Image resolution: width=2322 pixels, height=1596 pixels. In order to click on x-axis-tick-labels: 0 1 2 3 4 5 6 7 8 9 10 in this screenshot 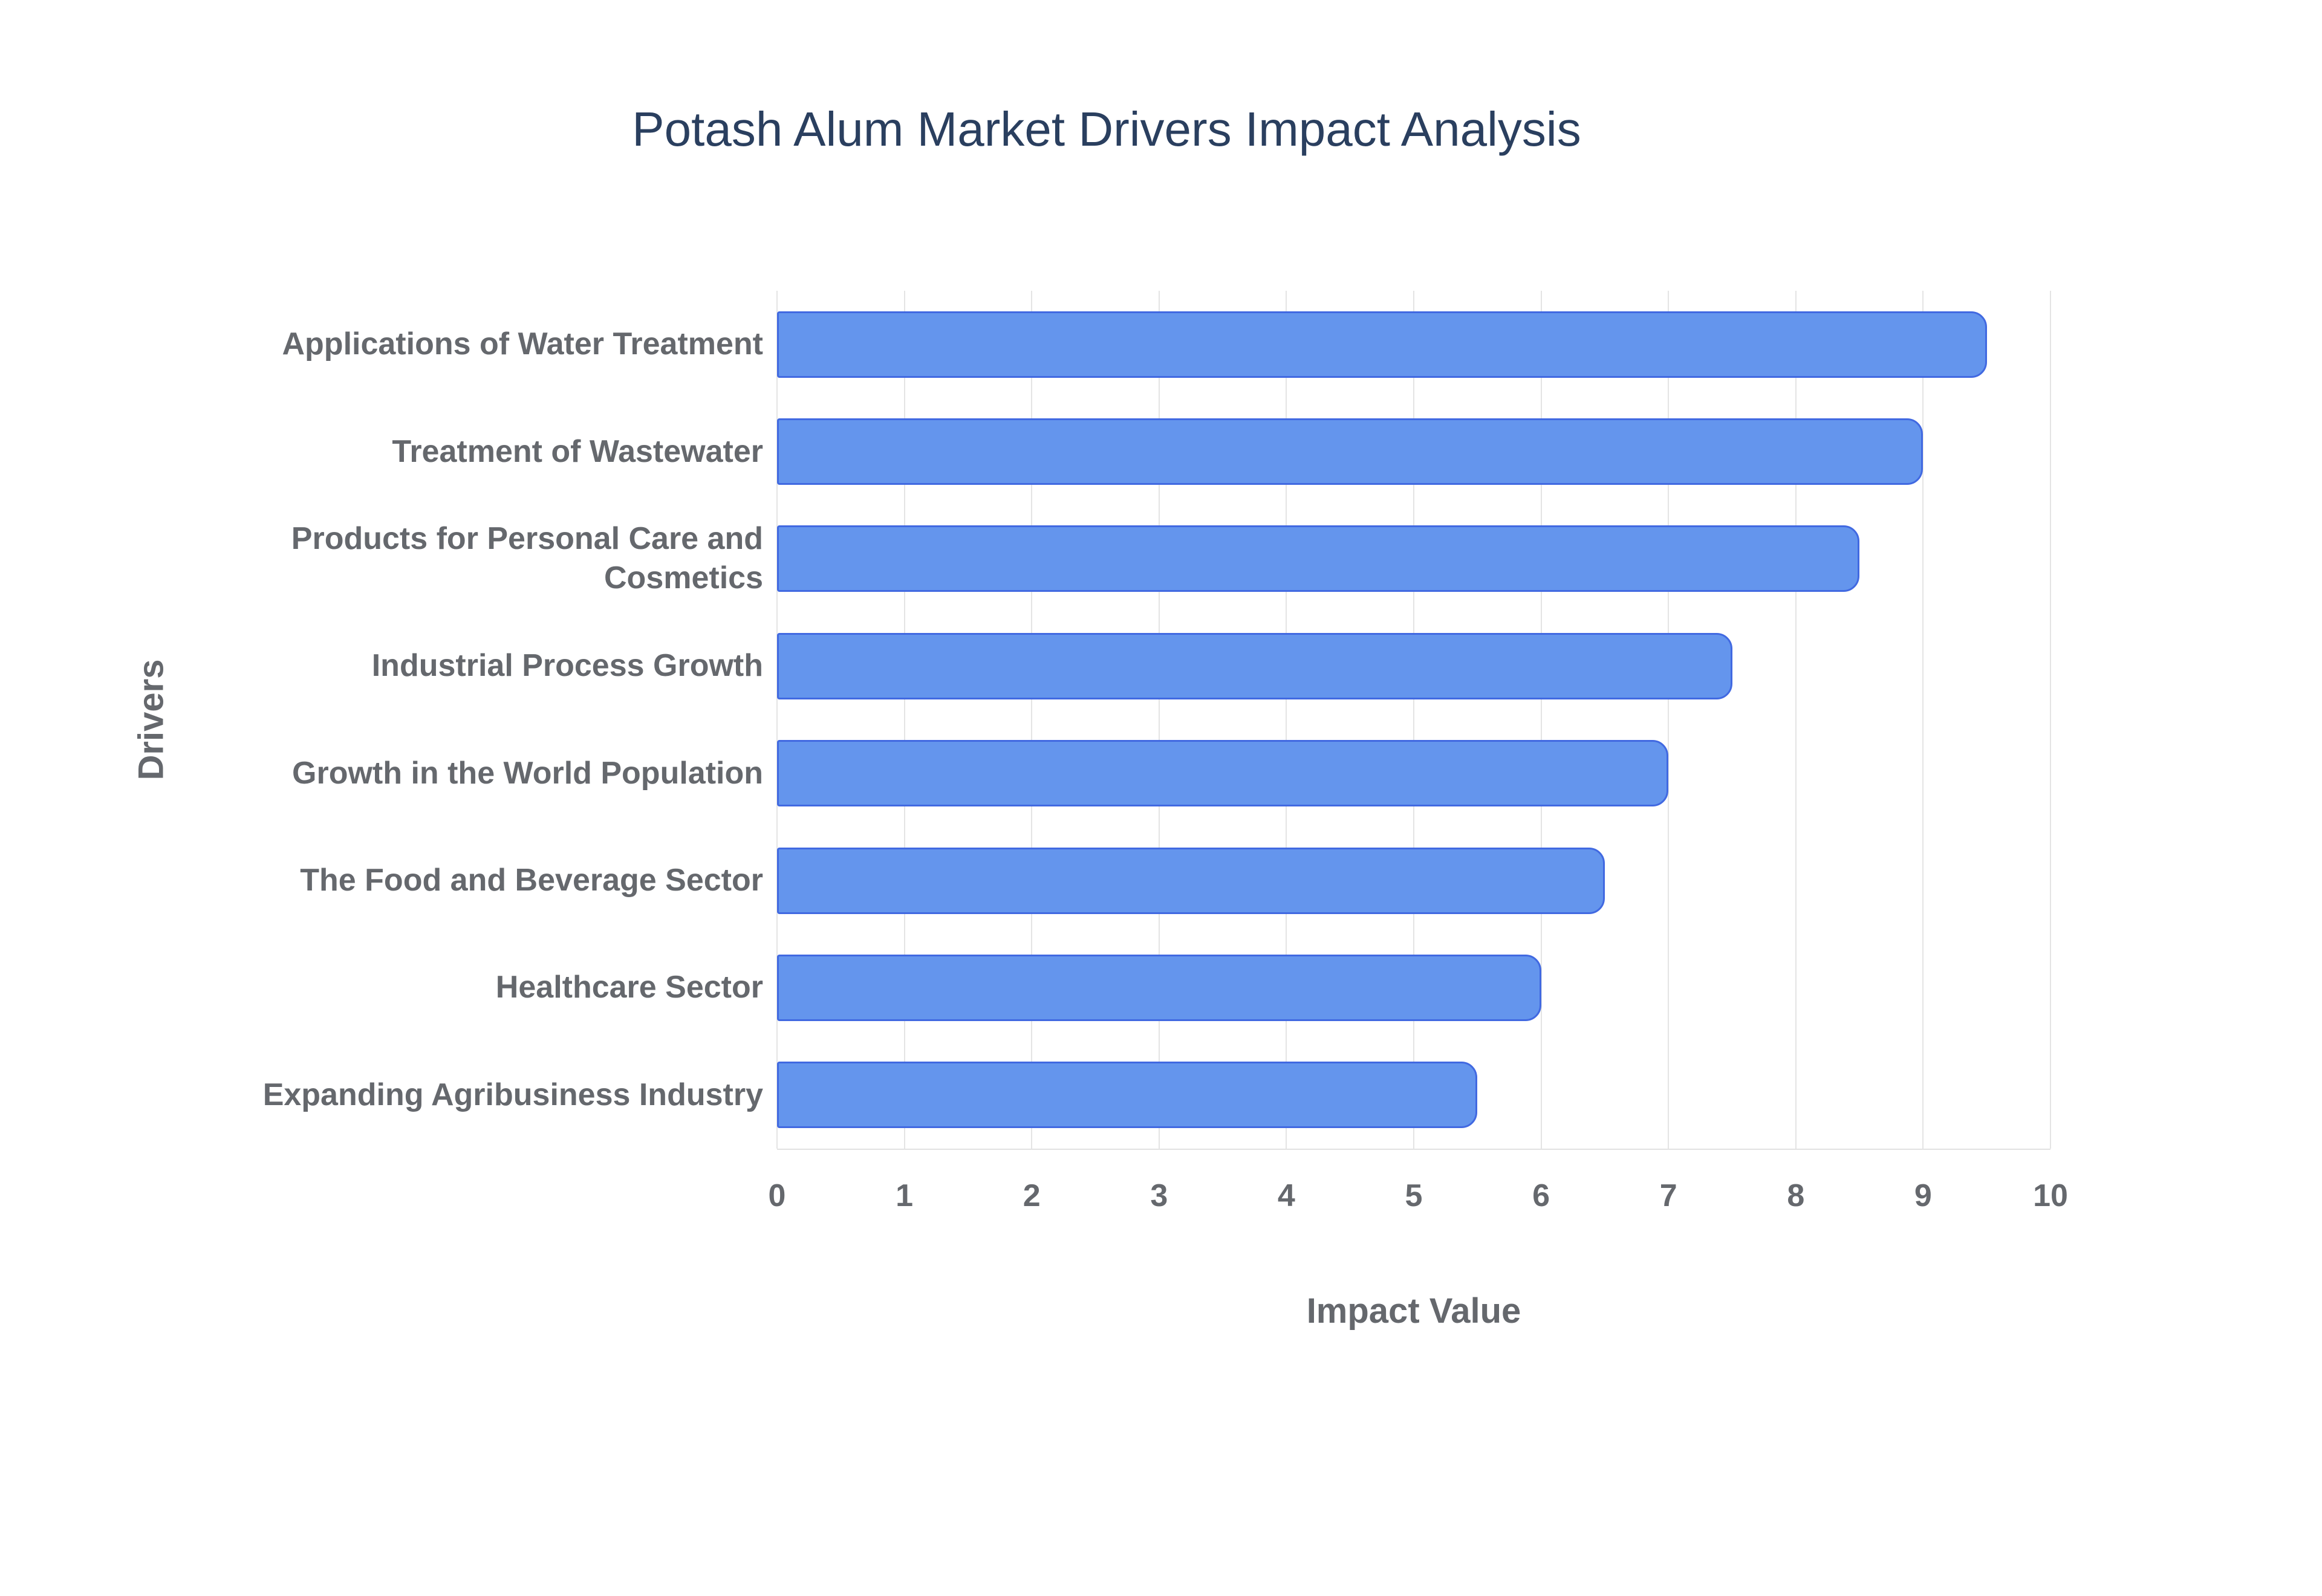, I will do `click(1419, 1199)`.